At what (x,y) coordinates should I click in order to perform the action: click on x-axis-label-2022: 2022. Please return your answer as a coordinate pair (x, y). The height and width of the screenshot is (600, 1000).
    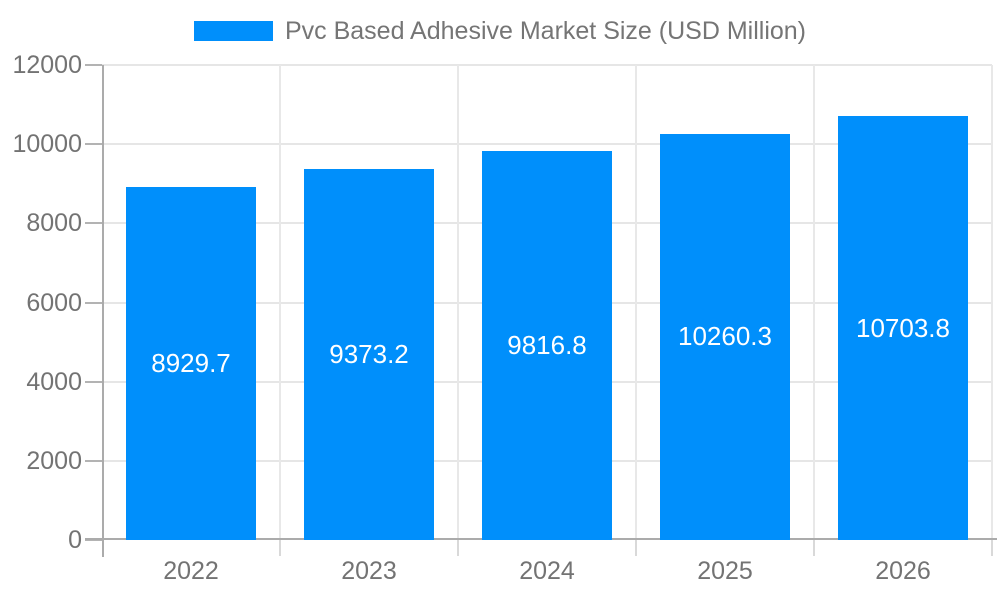
    Looking at the image, I should click on (191, 571).